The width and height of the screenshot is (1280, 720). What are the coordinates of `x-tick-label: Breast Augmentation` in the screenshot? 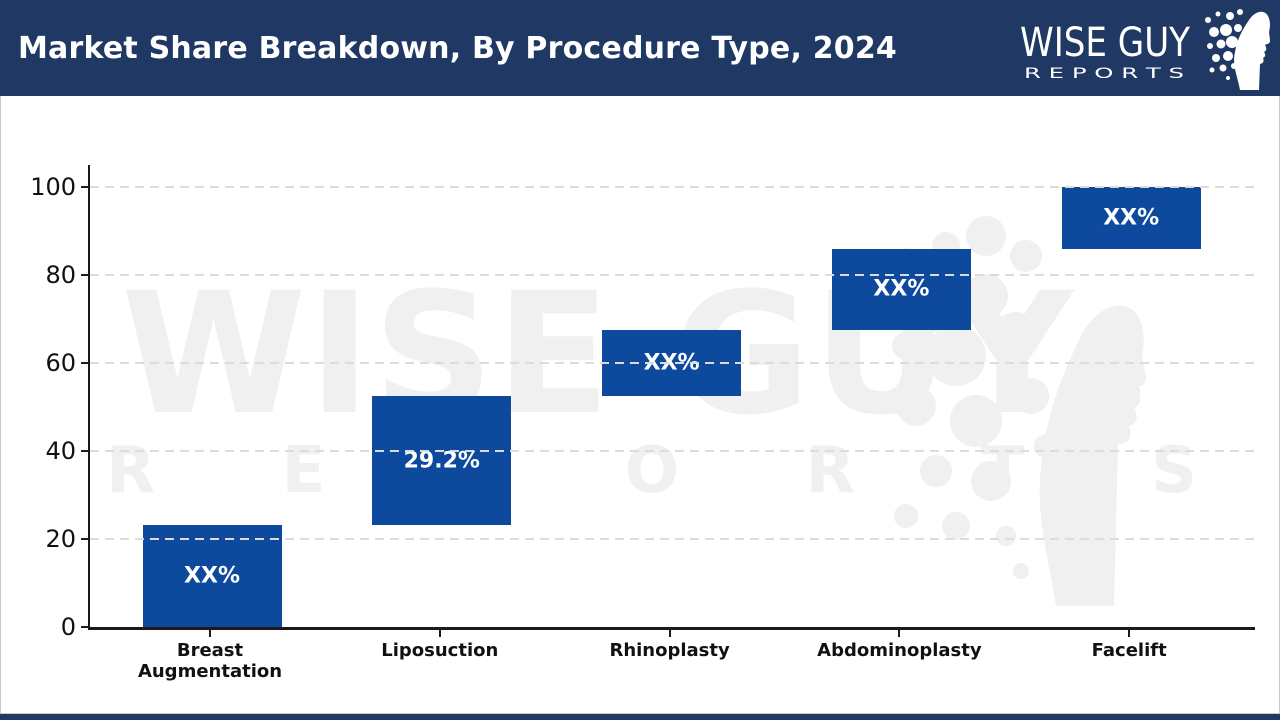 It's located at (210, 661).